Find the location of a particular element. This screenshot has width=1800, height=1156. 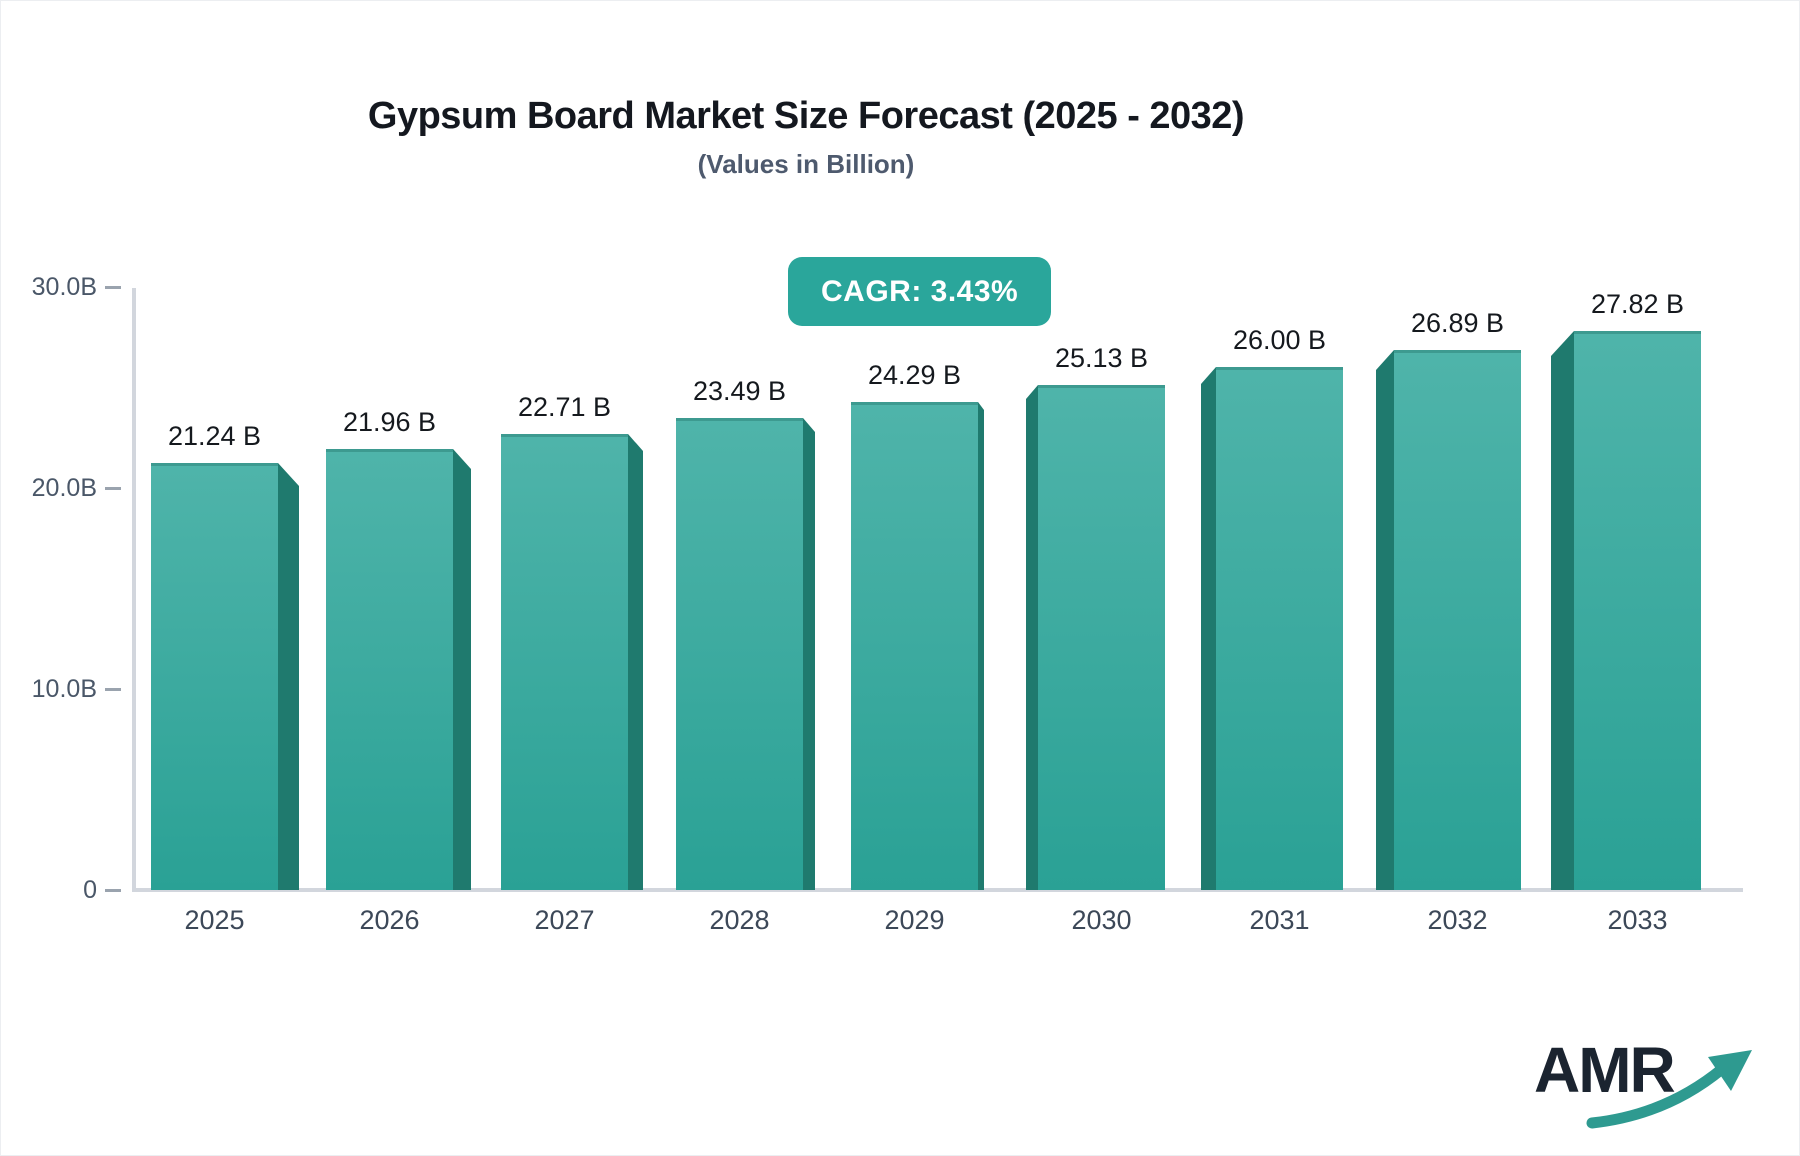

bar-2033 is located at coordinates (1637, 610).